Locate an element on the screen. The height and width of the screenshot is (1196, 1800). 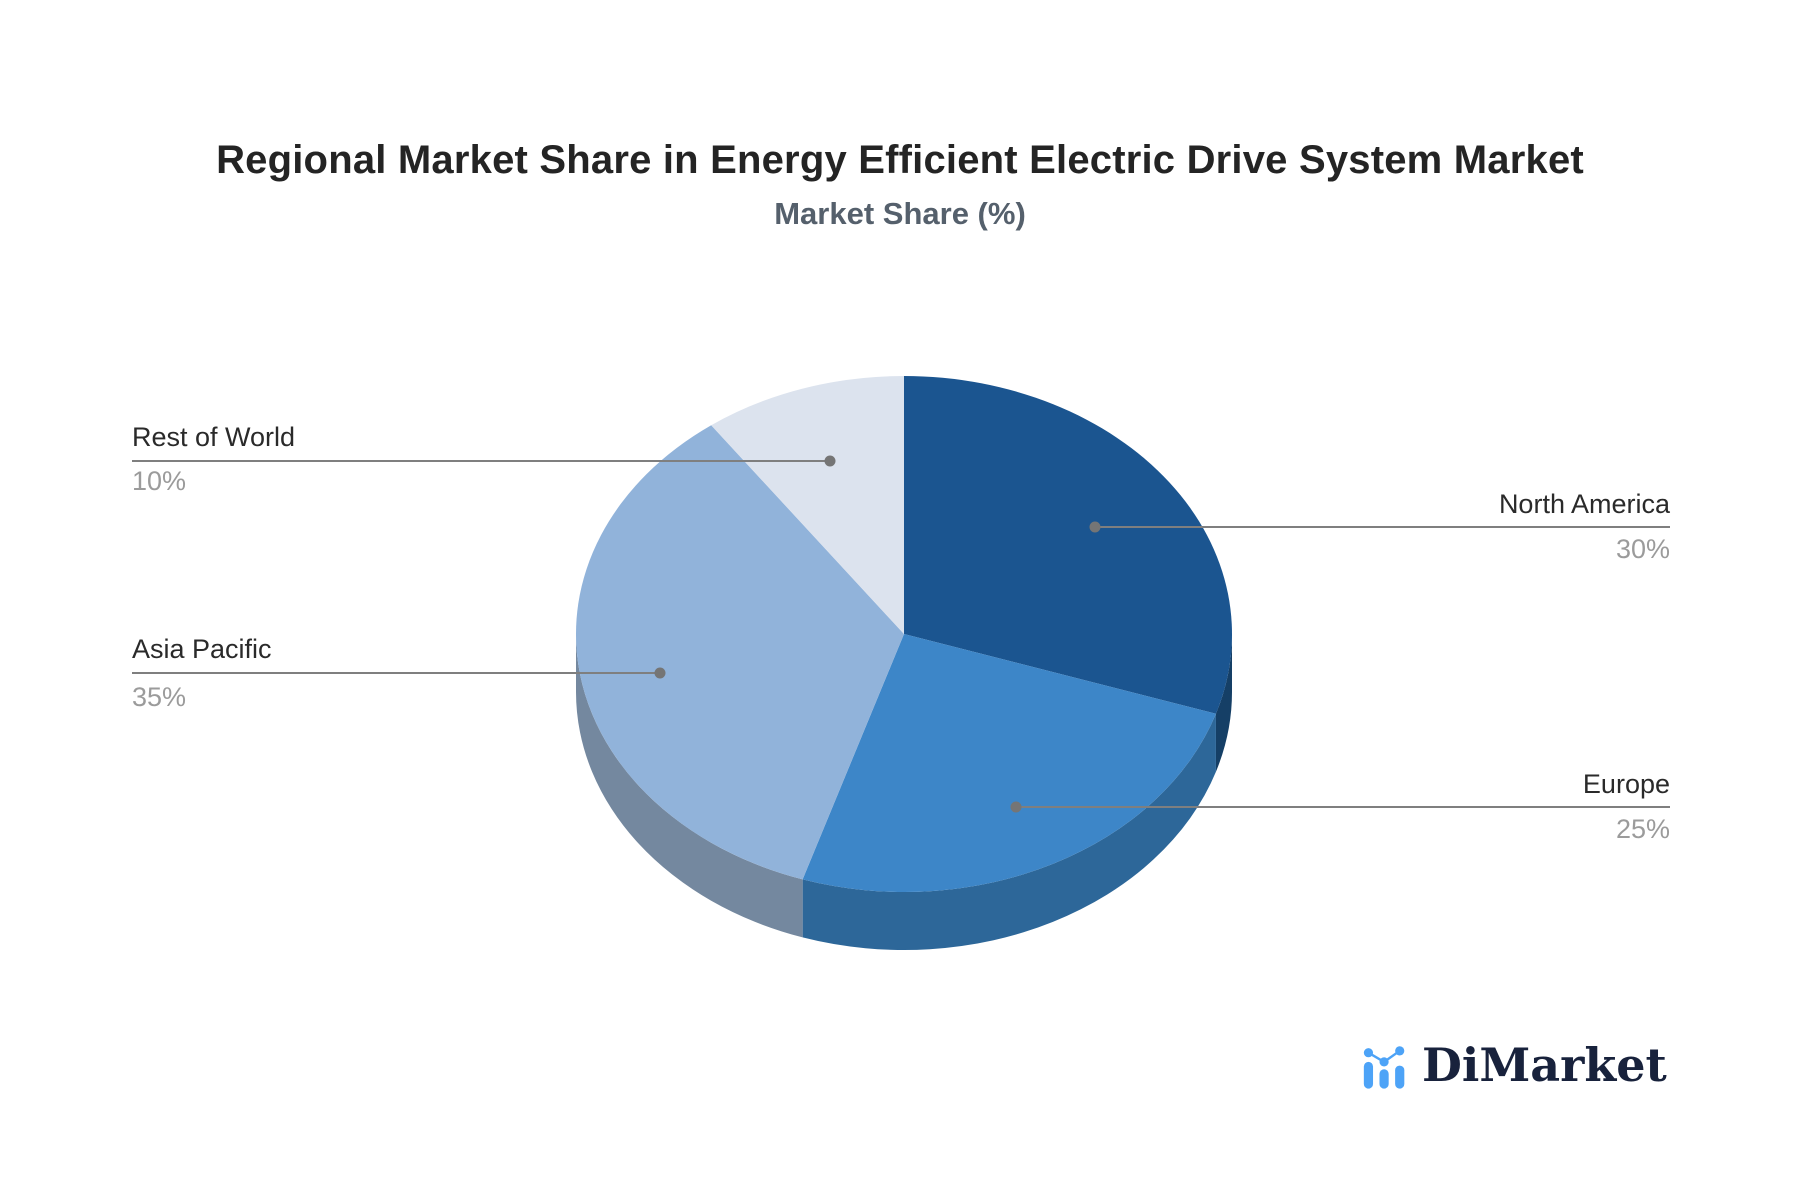
pie-slice-europe is located at coordinates (1009, 763).